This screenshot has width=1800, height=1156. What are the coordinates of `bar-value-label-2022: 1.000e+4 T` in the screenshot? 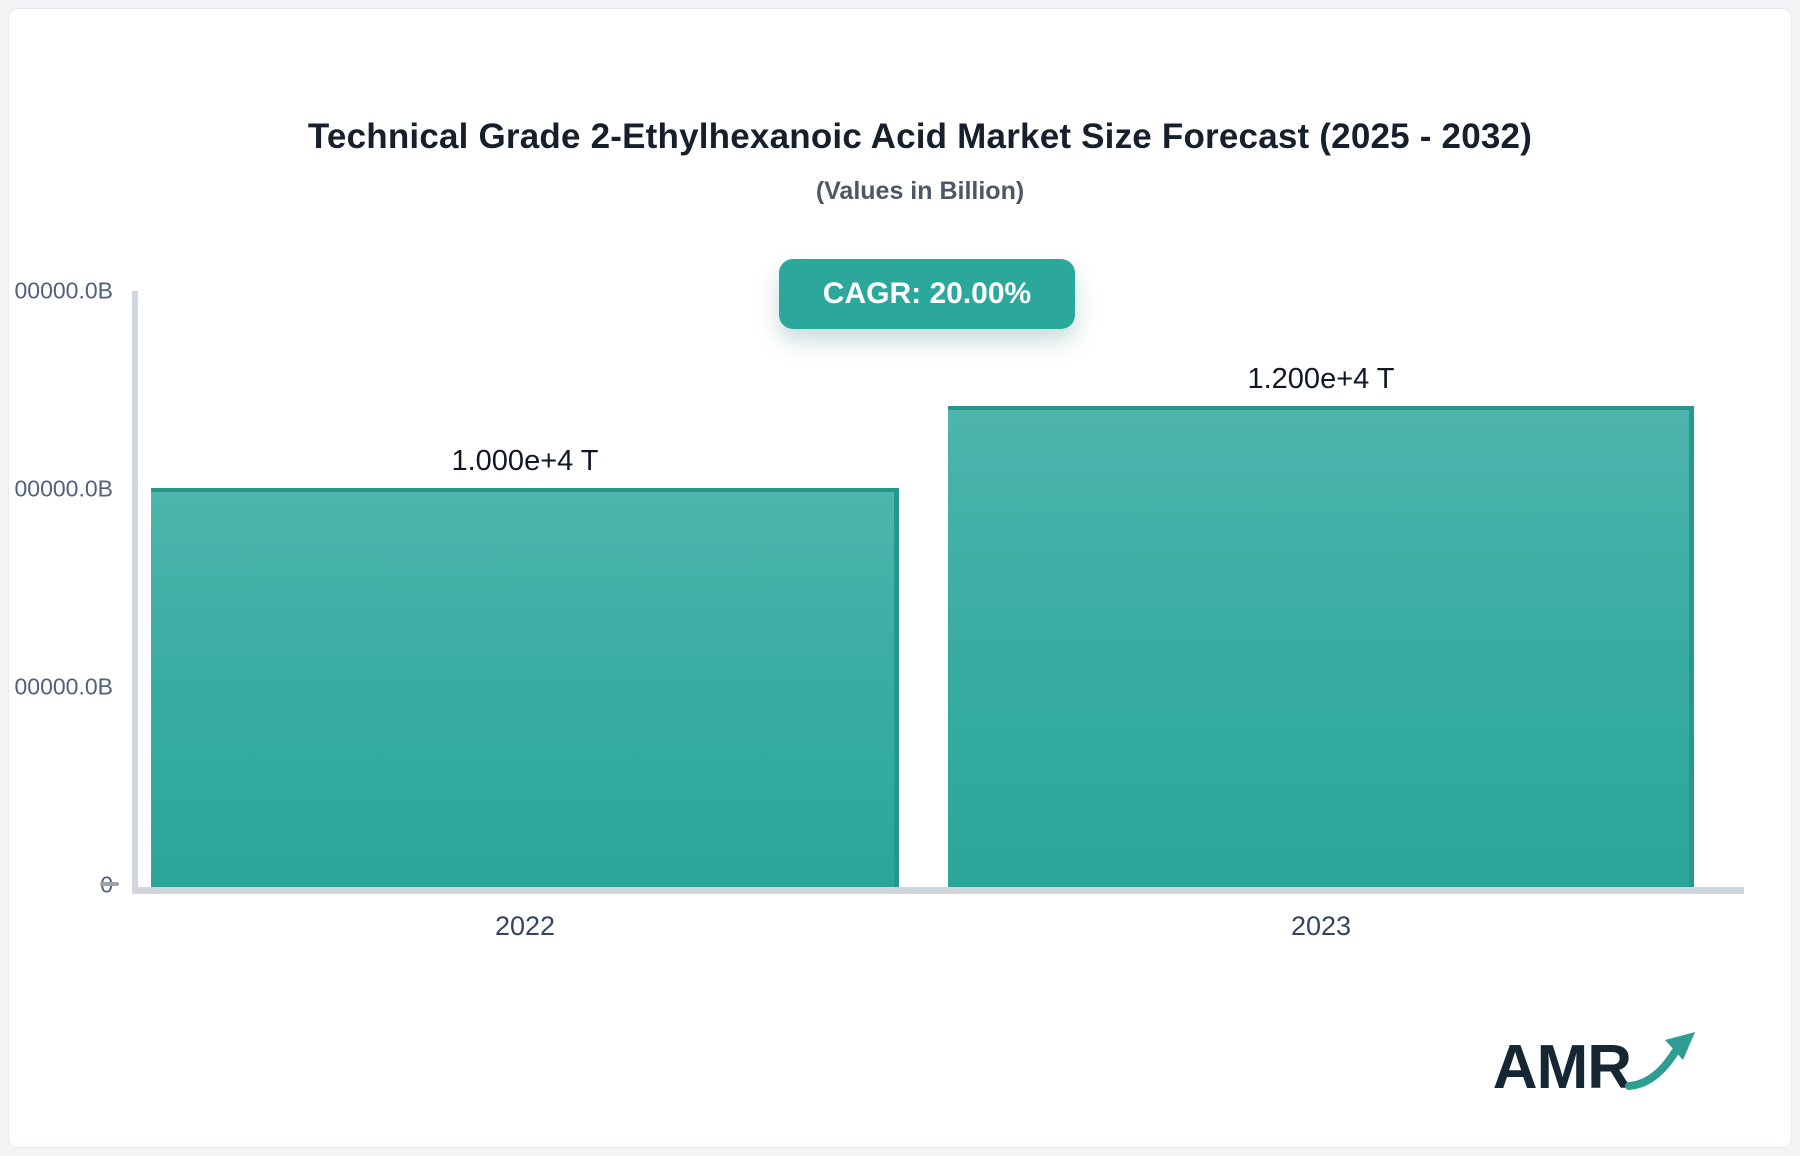 It's located at (525, 461).